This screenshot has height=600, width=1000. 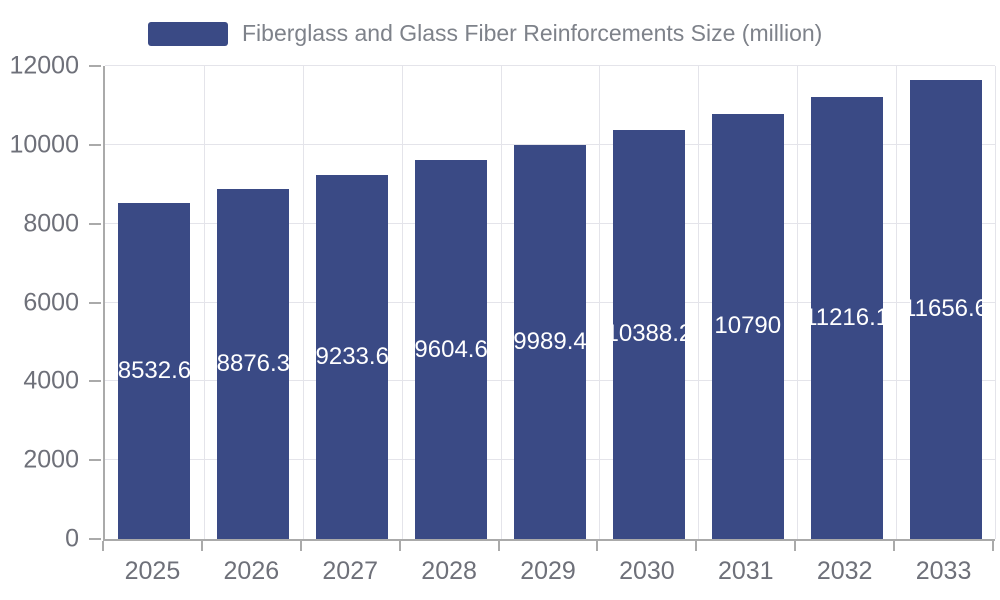 I want to click on bar-value-label: 10790, so click(x=748, y=326).